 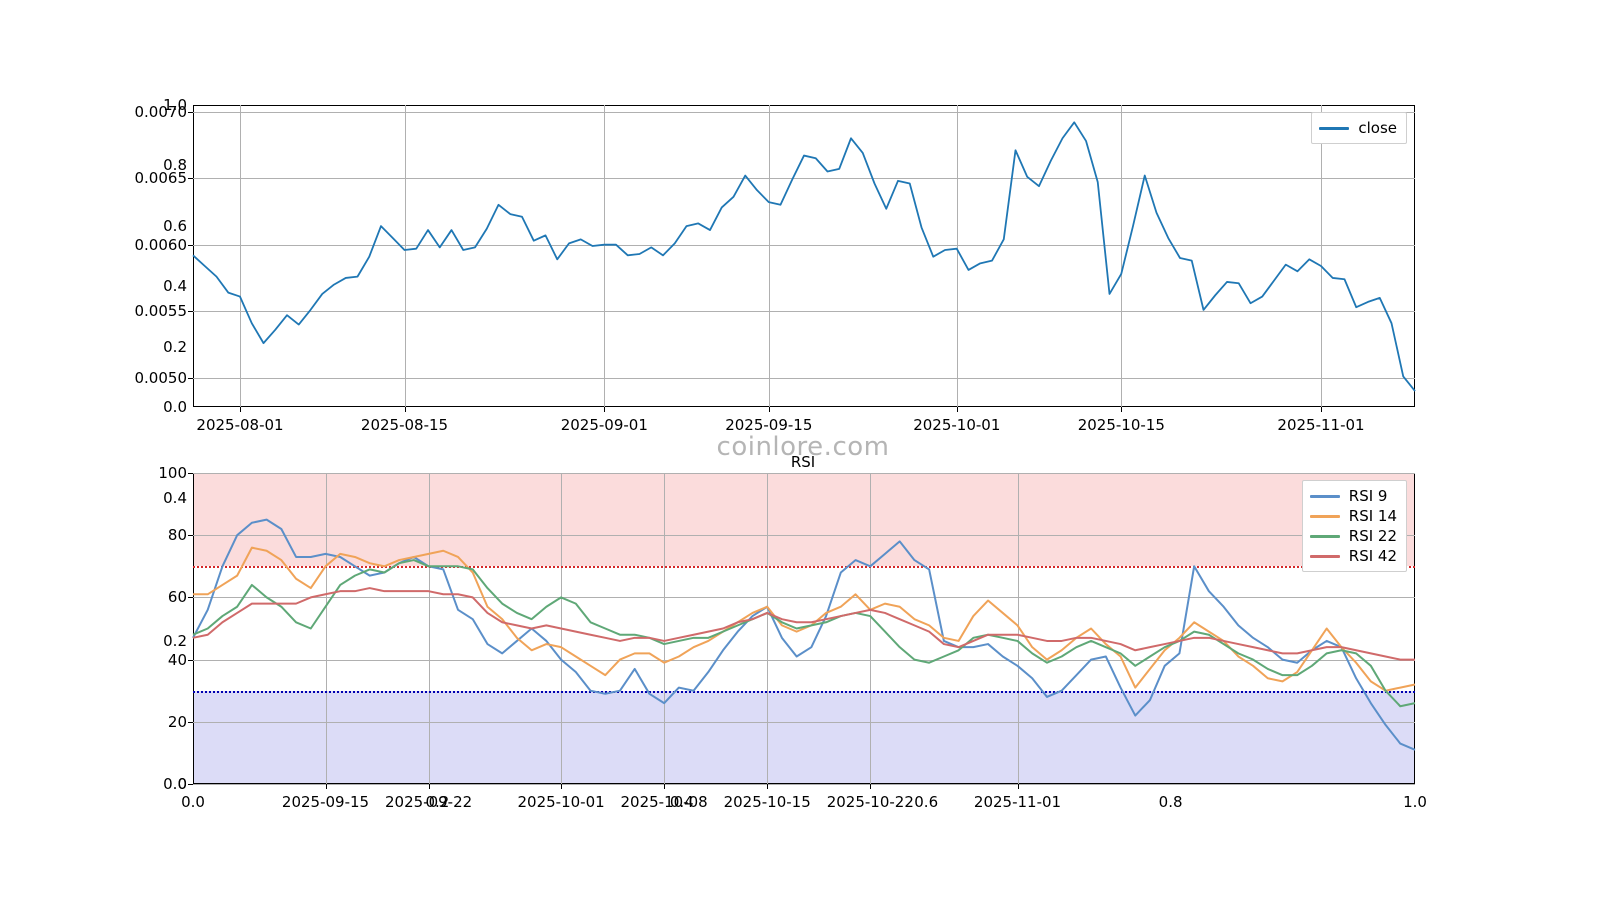 What do you see at coordinates (870, 802) in the screenshot?
I see `rsi-x-tick-5: 2025-10-22` at bounding box center [870, 802].